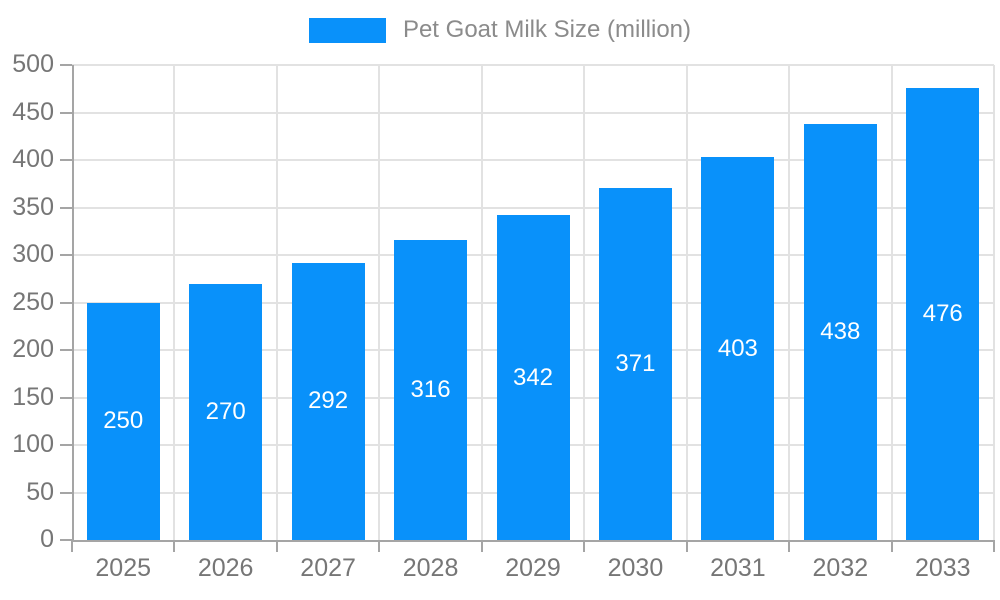 The width and height of the screenshot is (1000, 600). I want to click on y-tick-label: 200, so click(33, 349).